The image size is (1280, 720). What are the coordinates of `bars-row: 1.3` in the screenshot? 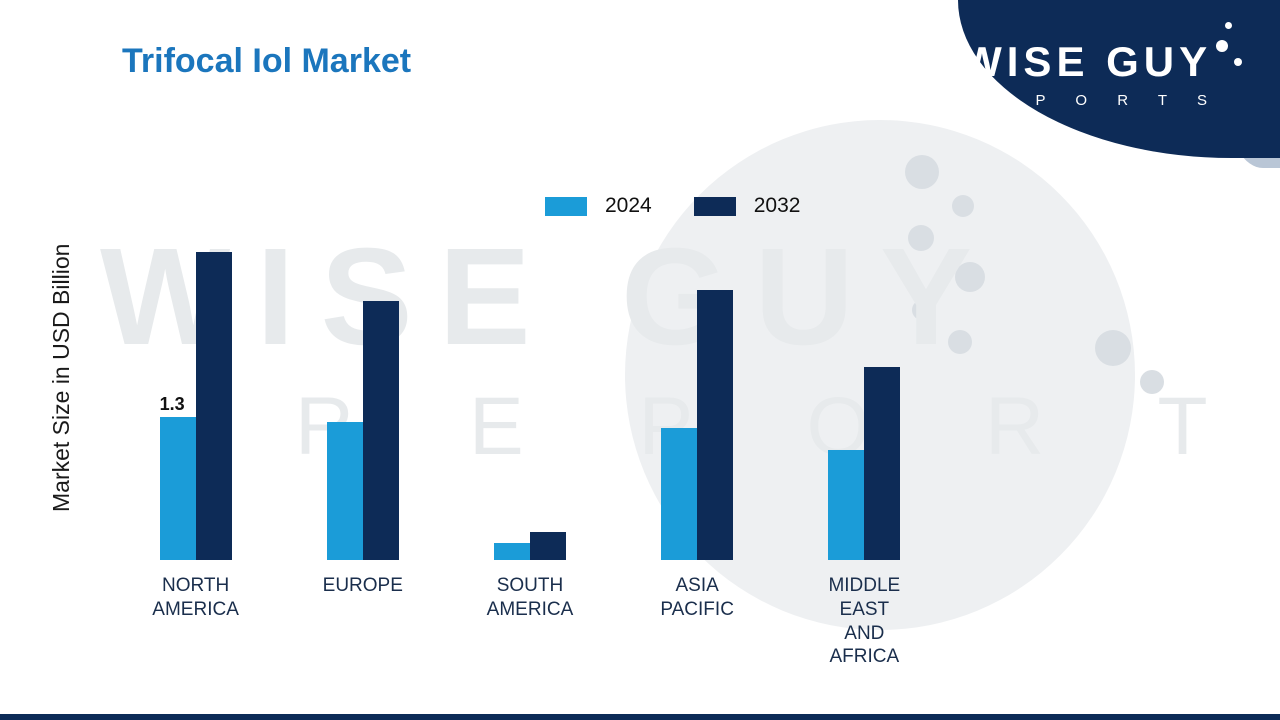 It's located at (195, 384).